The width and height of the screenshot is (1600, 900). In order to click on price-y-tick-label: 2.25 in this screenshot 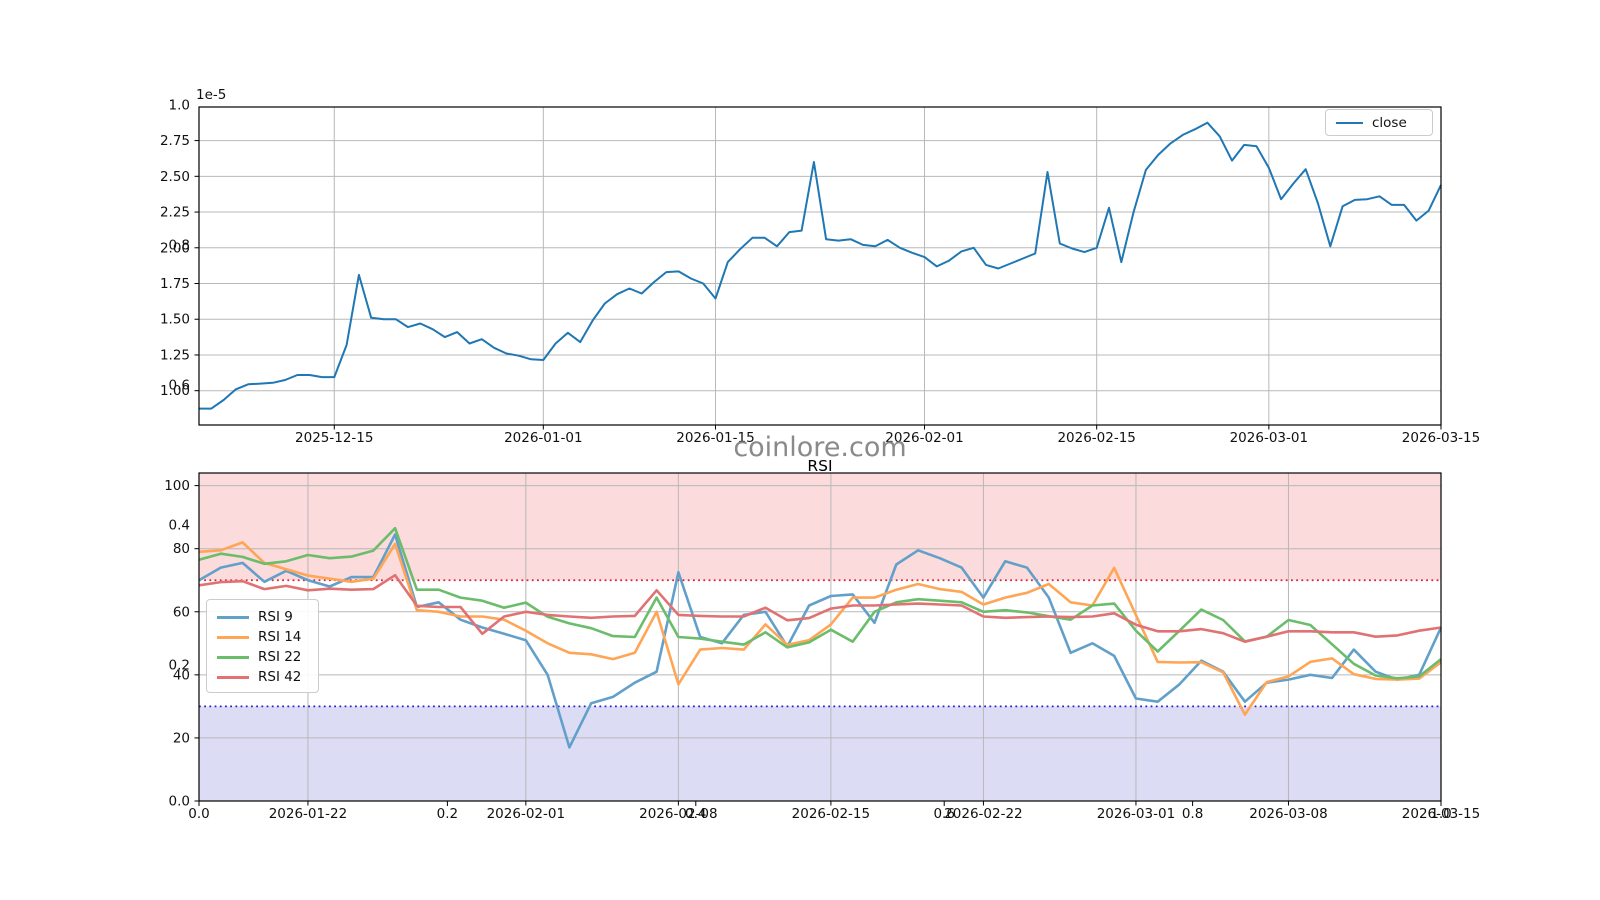, I will do `click(175, 213)`.